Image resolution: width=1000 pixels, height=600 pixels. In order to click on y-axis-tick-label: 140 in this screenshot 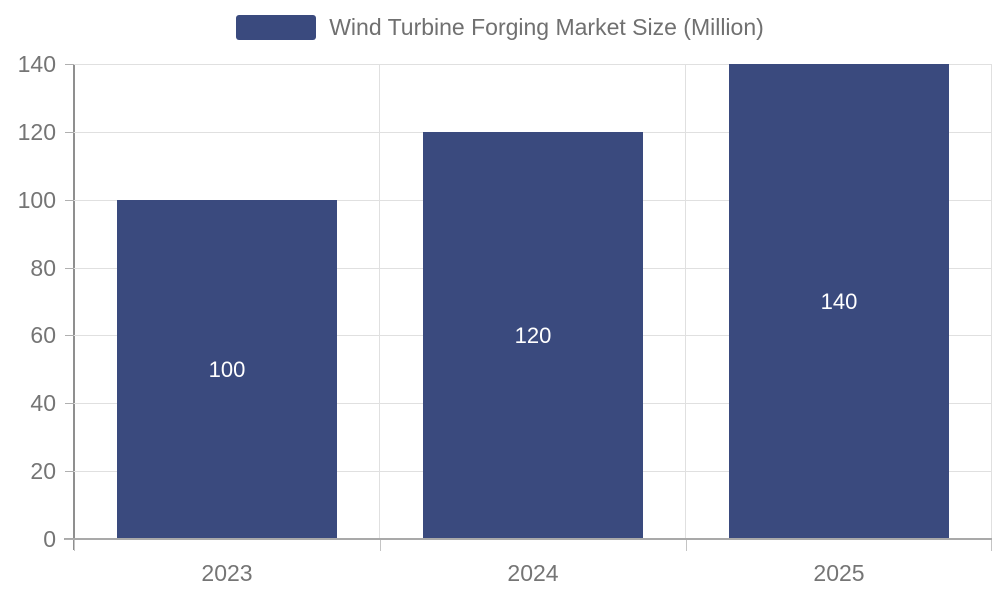, I will do `click(36, 64)`.